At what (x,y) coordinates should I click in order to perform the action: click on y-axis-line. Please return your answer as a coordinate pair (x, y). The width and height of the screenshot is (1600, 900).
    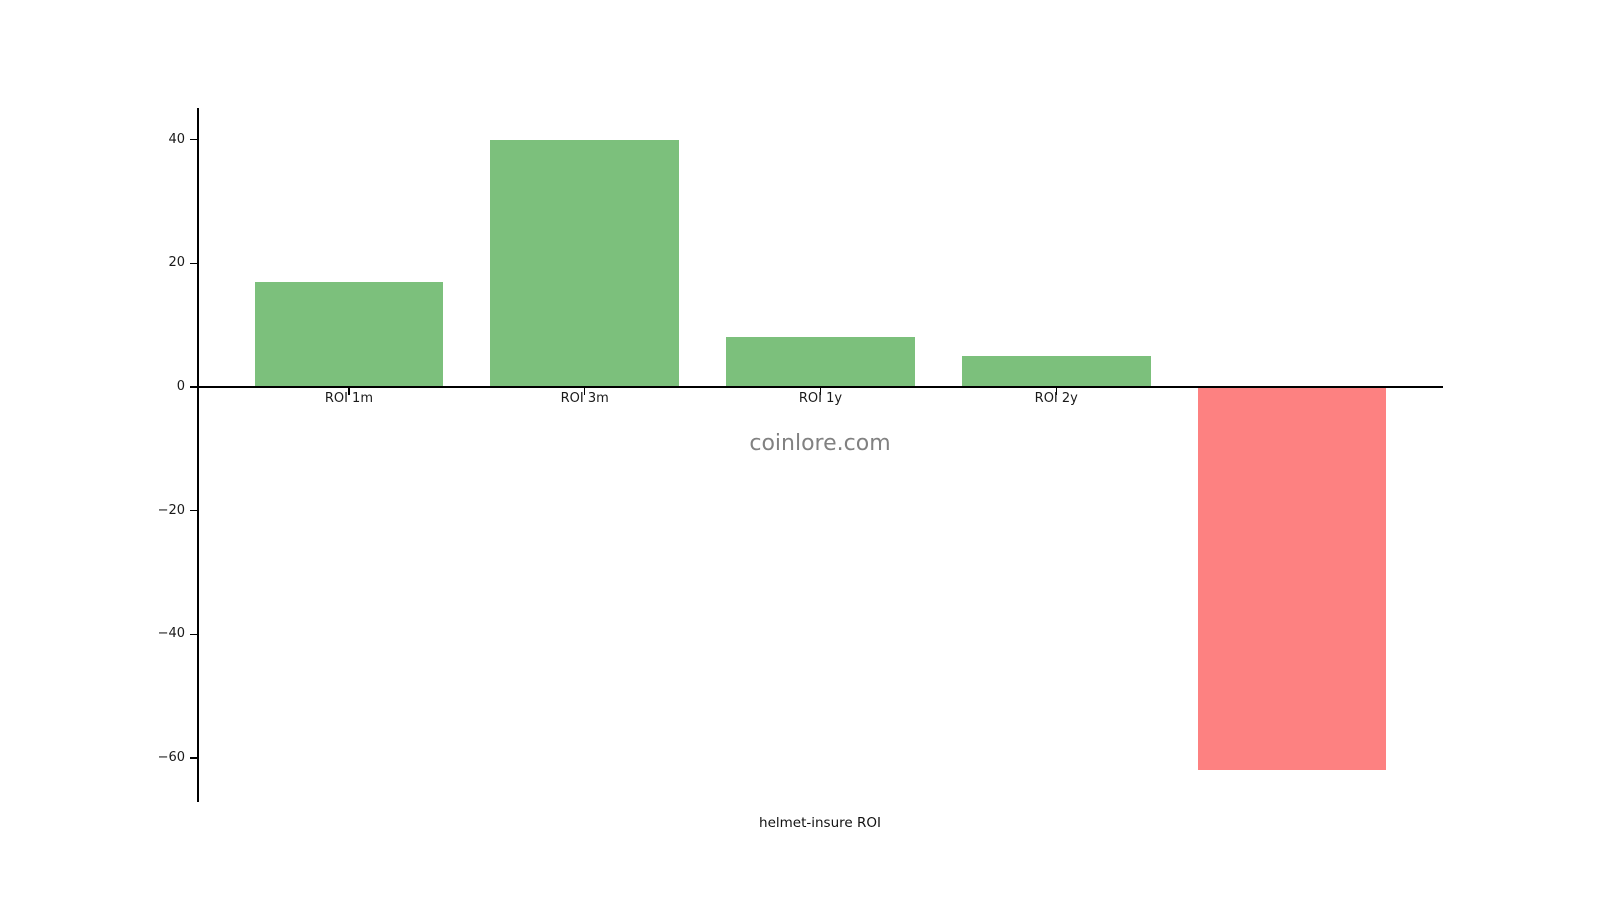
    Looking at the image, I should click on (198, 455).